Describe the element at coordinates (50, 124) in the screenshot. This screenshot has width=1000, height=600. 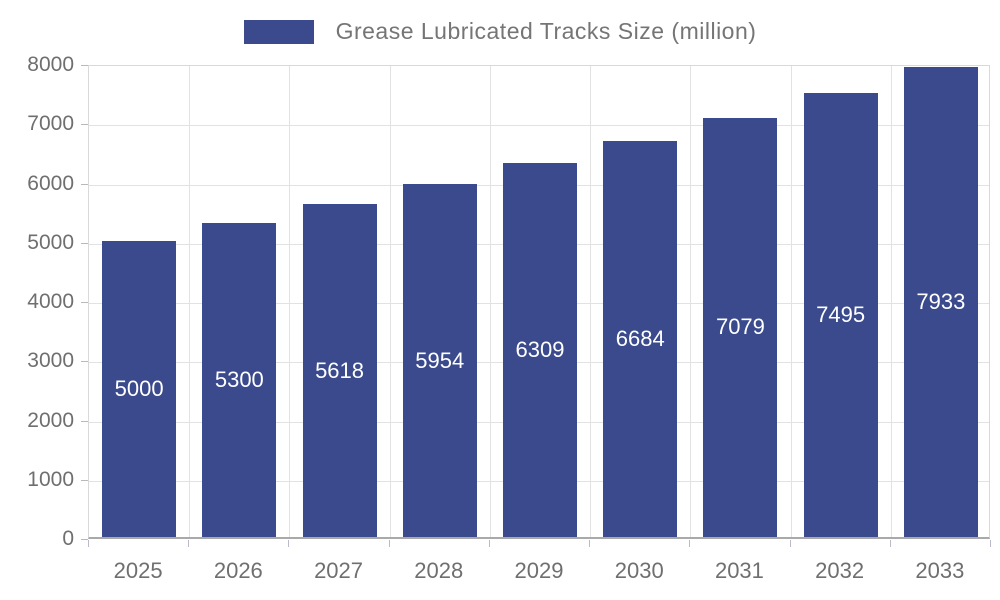
I see `y-tick-label: 7000` at that location.